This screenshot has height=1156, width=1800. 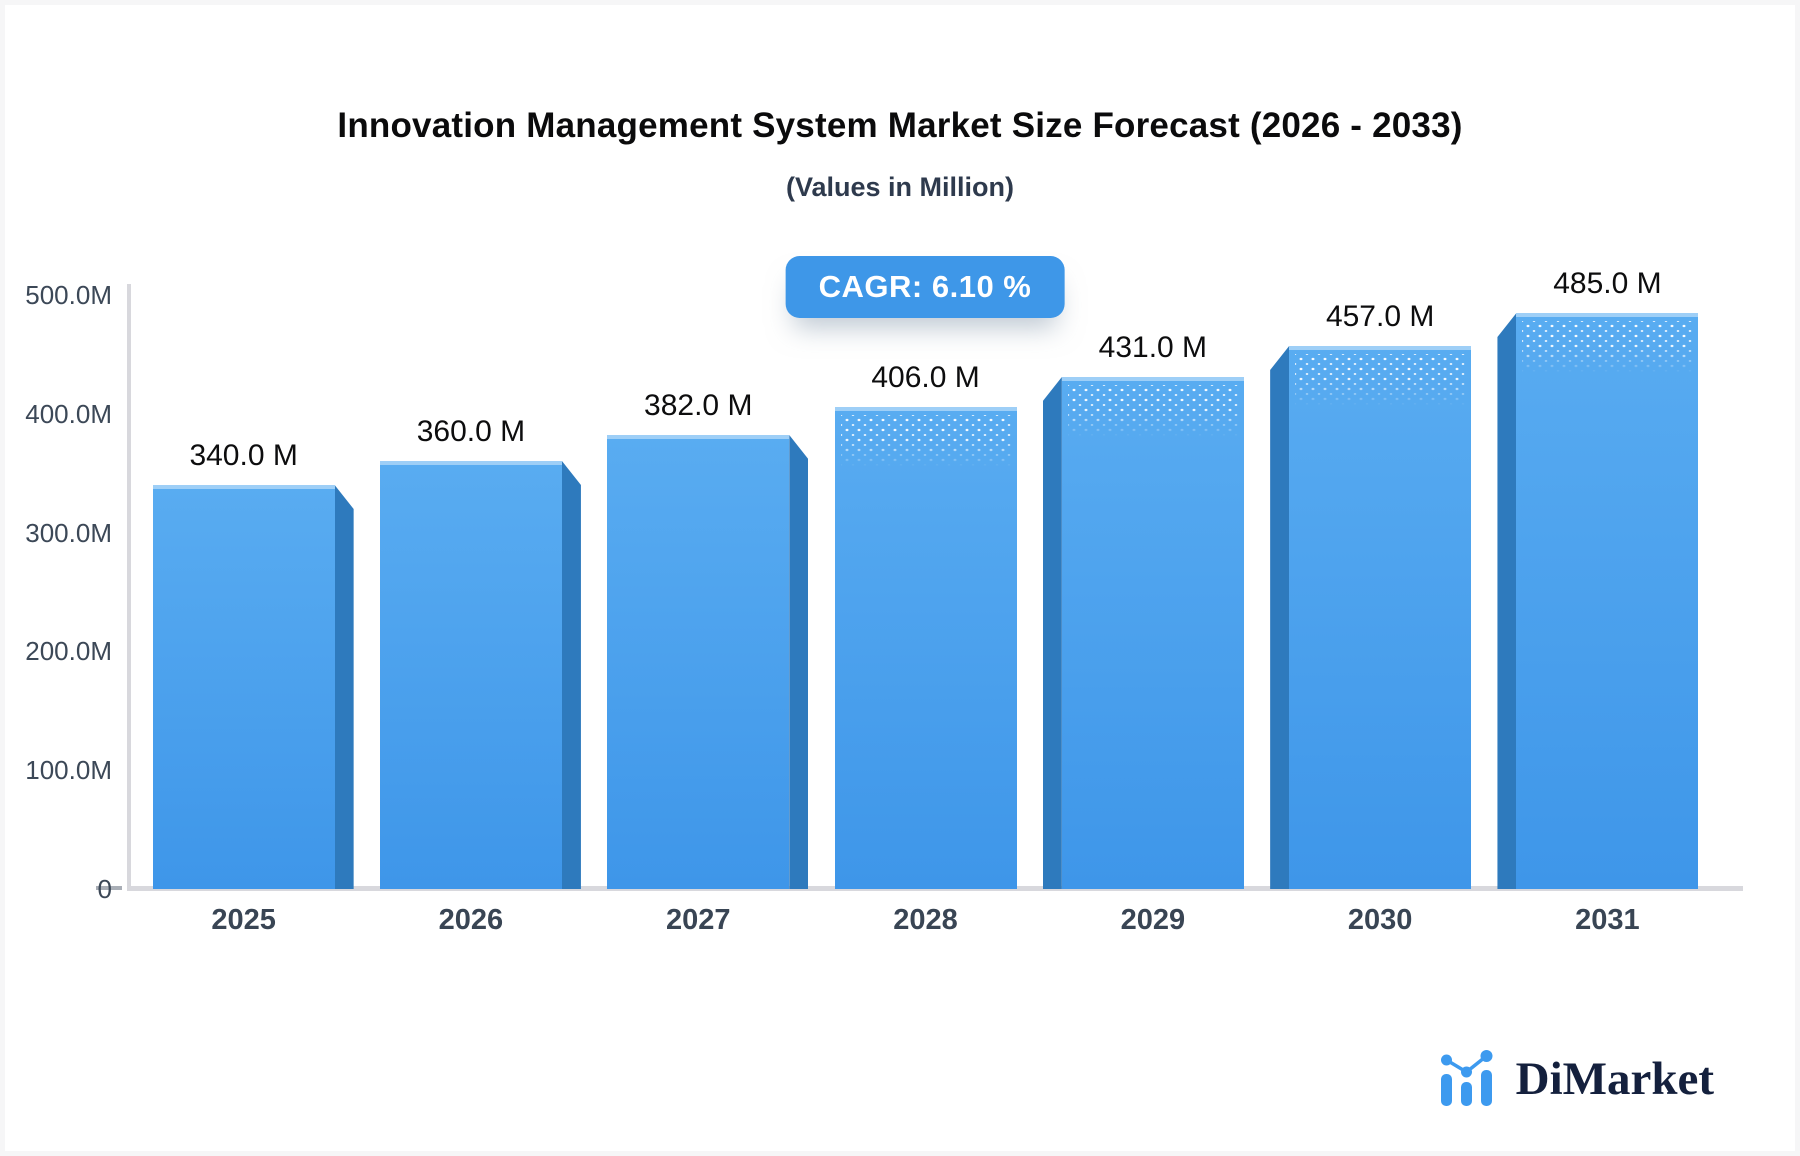 What do you see at coordinates (925, 287) in the screenshot?
I see `cagr-badge: CAGR: 6.10 %` at bounding box center [925, 287].